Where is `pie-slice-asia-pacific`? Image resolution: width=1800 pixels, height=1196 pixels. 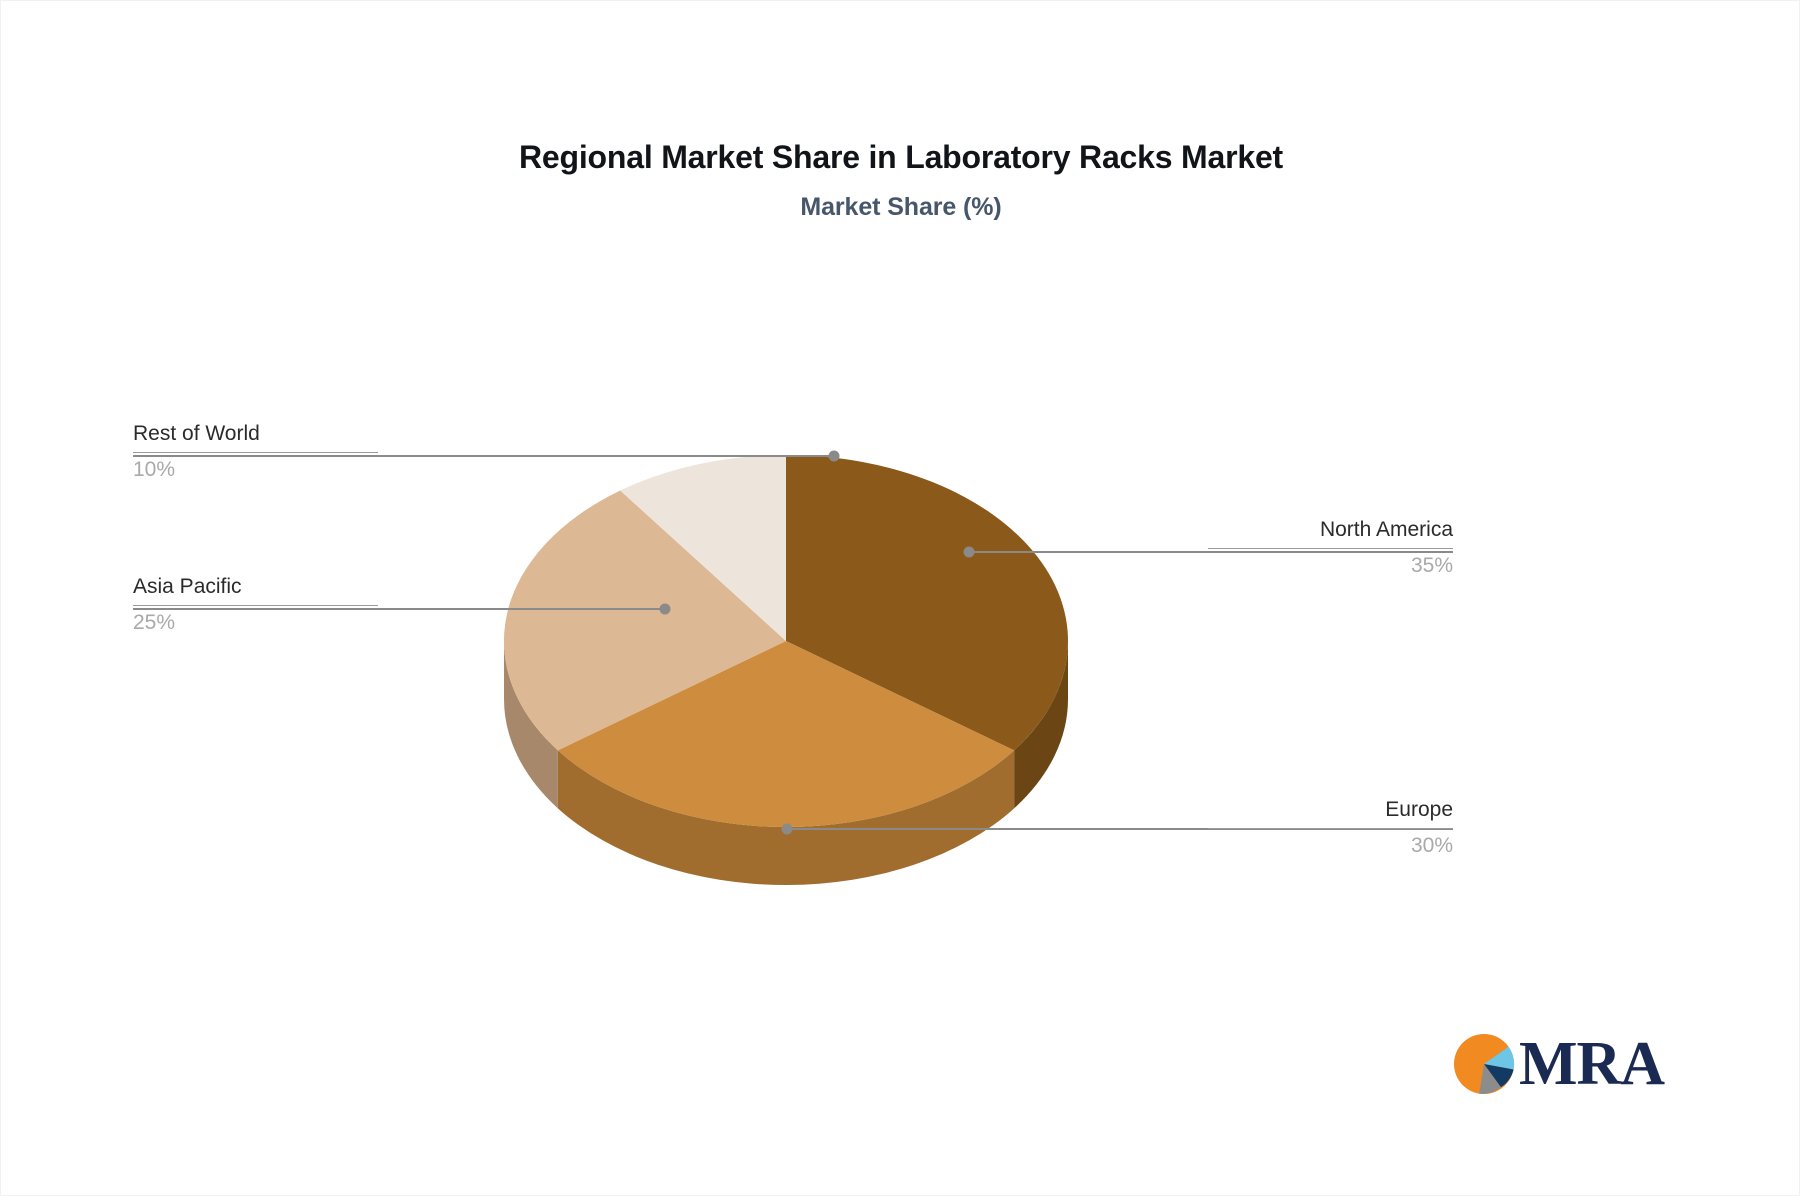 pie-slice-asia-pacific is located at coordinates (644, 620).